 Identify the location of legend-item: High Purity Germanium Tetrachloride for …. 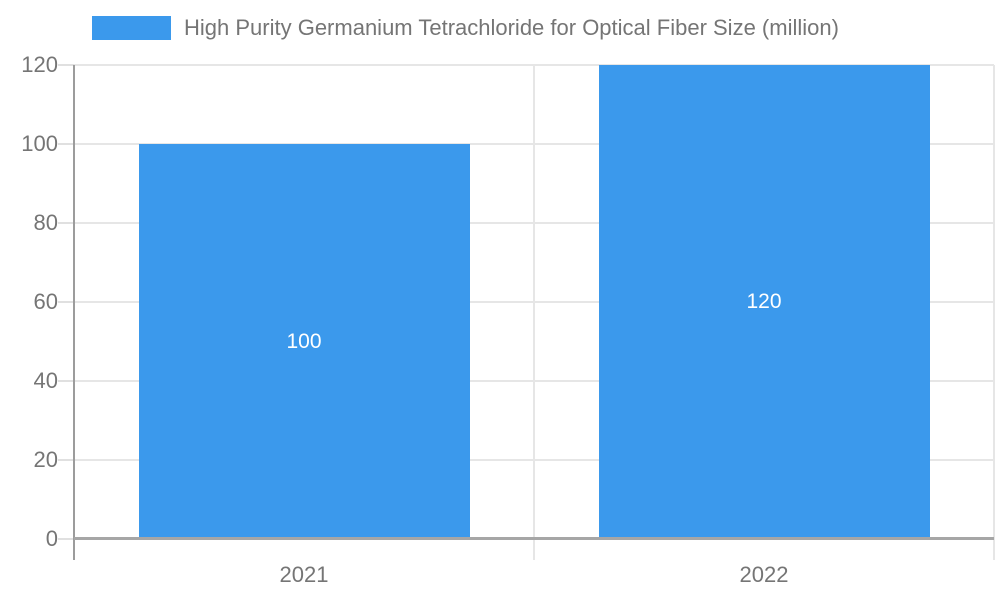
(465, 28).